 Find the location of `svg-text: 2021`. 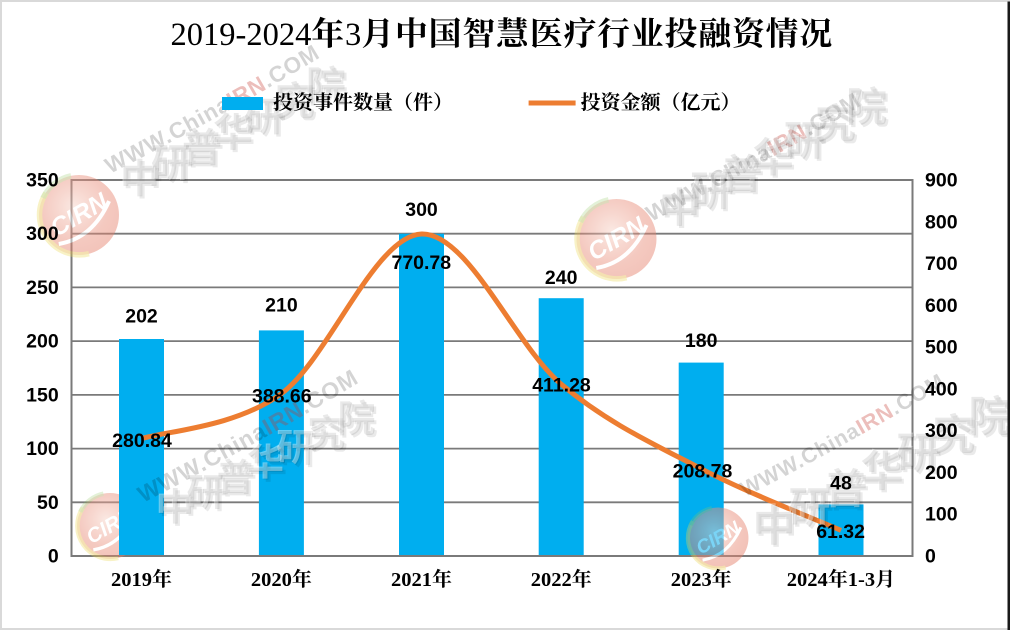

svg-text: 2021 is located at coordinates (411, 580).